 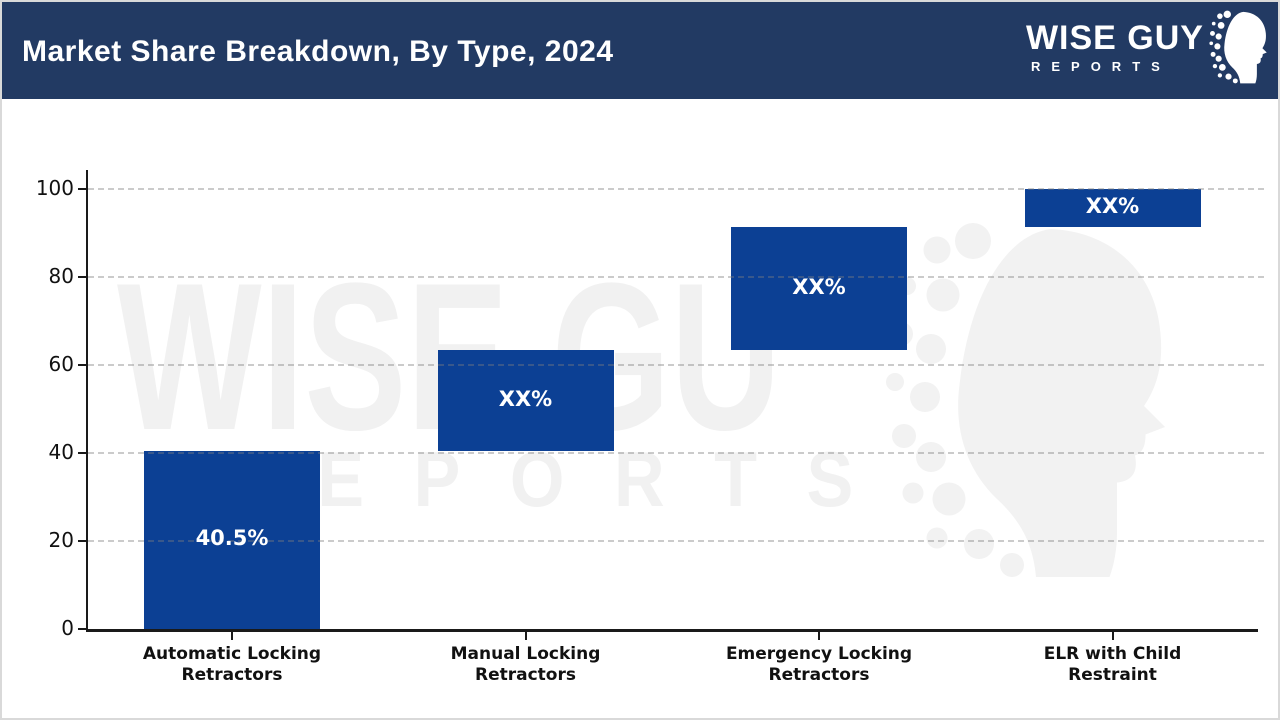 What do you see at coordinates (61, 364) in the screenshot?
I see `y-tick-label-60: 60` at bounding box center [61, 364].